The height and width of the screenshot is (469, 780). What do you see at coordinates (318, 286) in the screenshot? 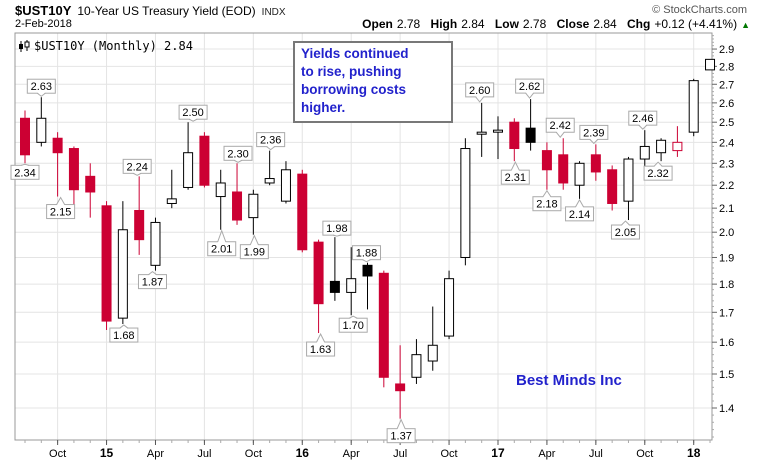
I see `candle-feb-2016` at bounding box center [318, 286].